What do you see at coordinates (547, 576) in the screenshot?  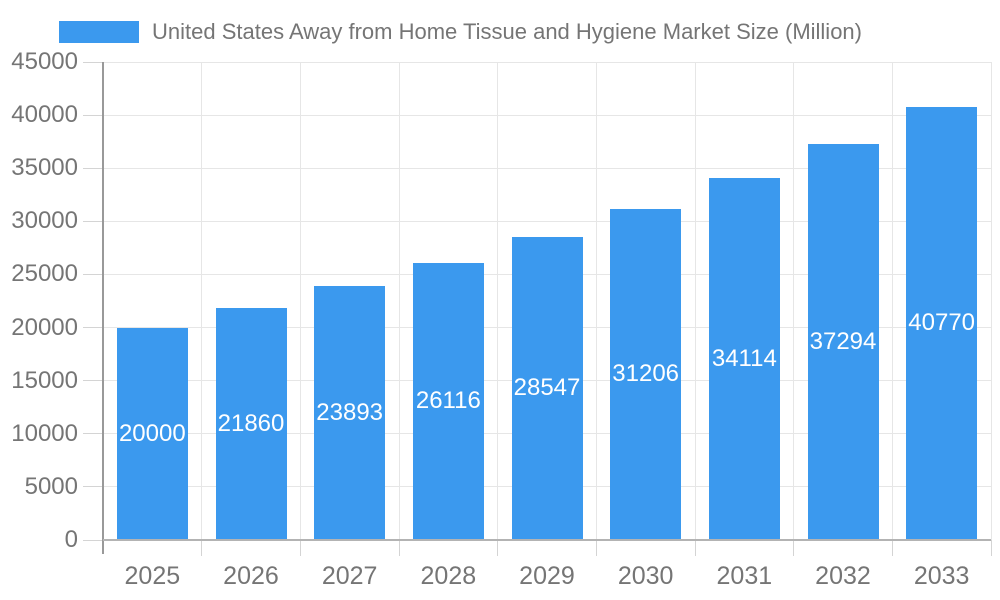 I see `x-axis-tick-label: 2029` at bounding box center [547, 576].